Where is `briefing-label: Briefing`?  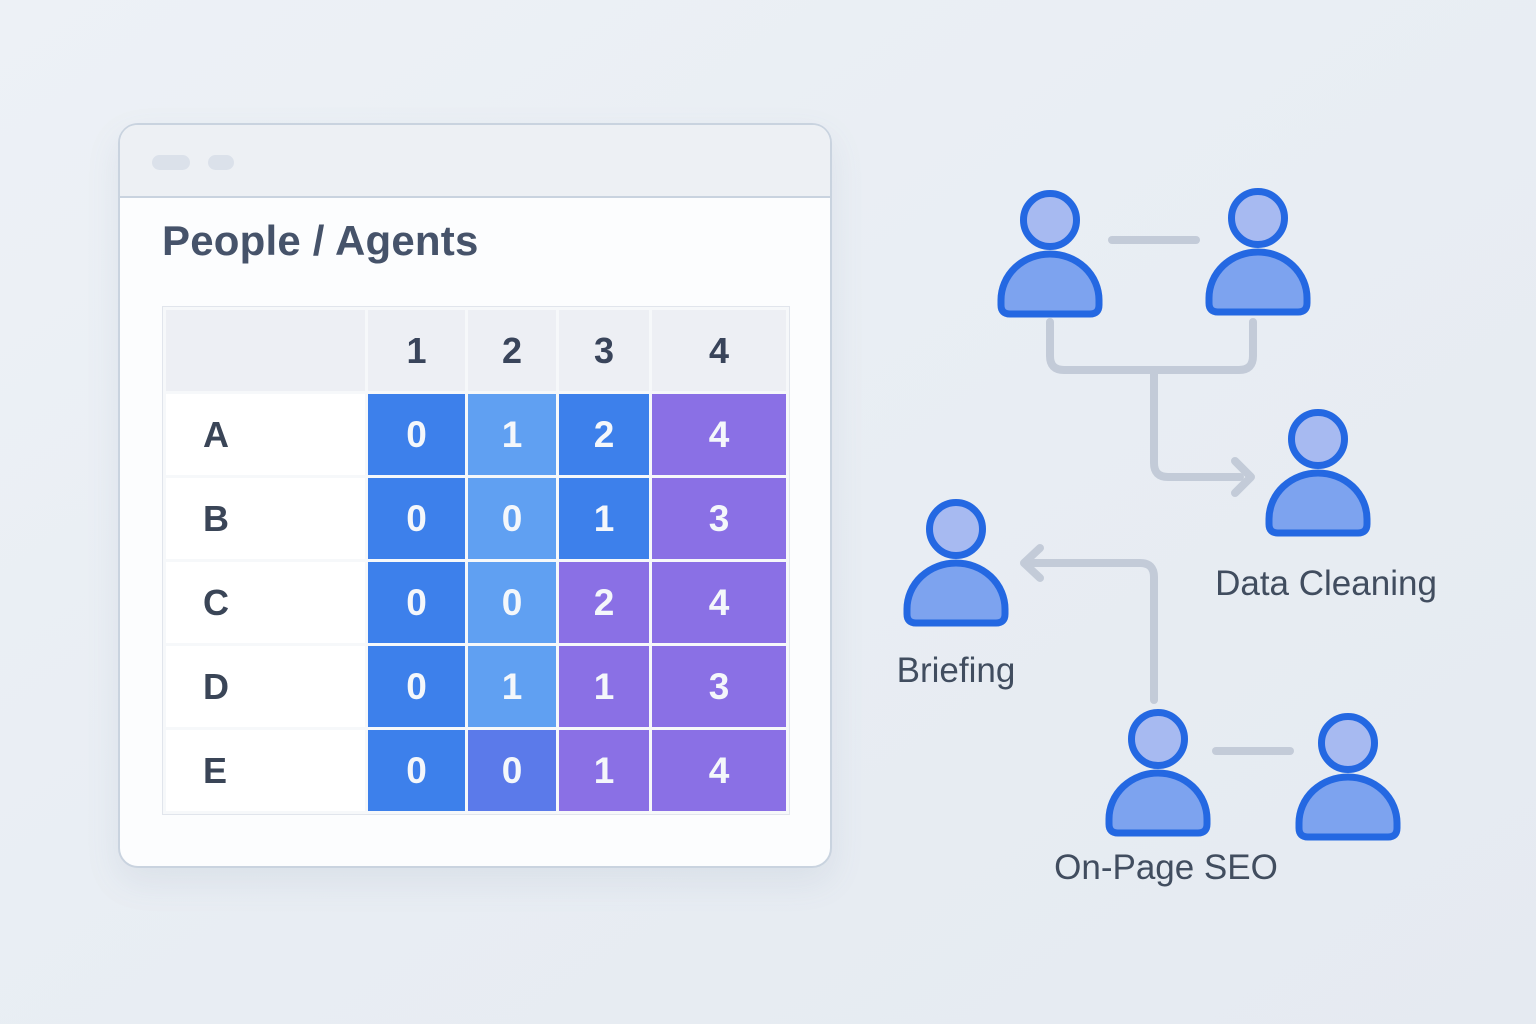 briefing-label: Briefing is located at coordinates (956, 670).